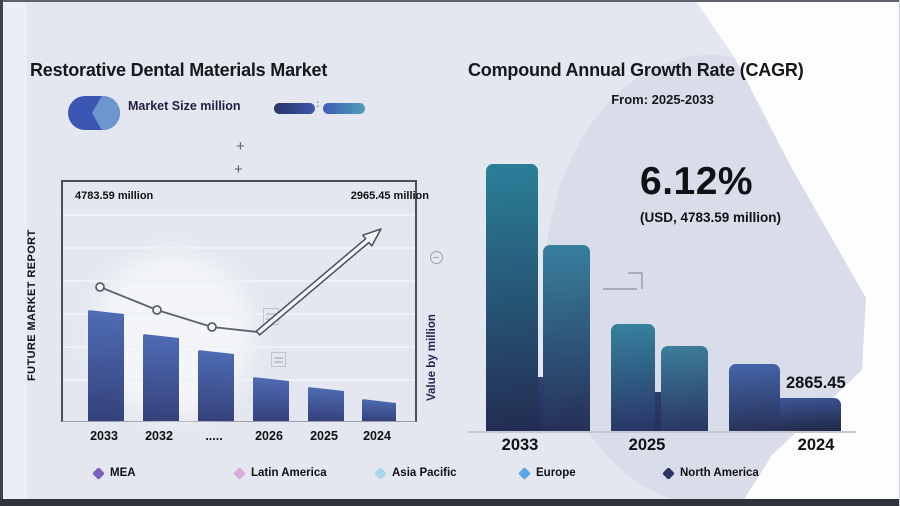 This screenshot has height=506, width=900. Describe the element at coordinates (269, 436) in the screenshot. I see `xaxis-label: 2026` at that location.